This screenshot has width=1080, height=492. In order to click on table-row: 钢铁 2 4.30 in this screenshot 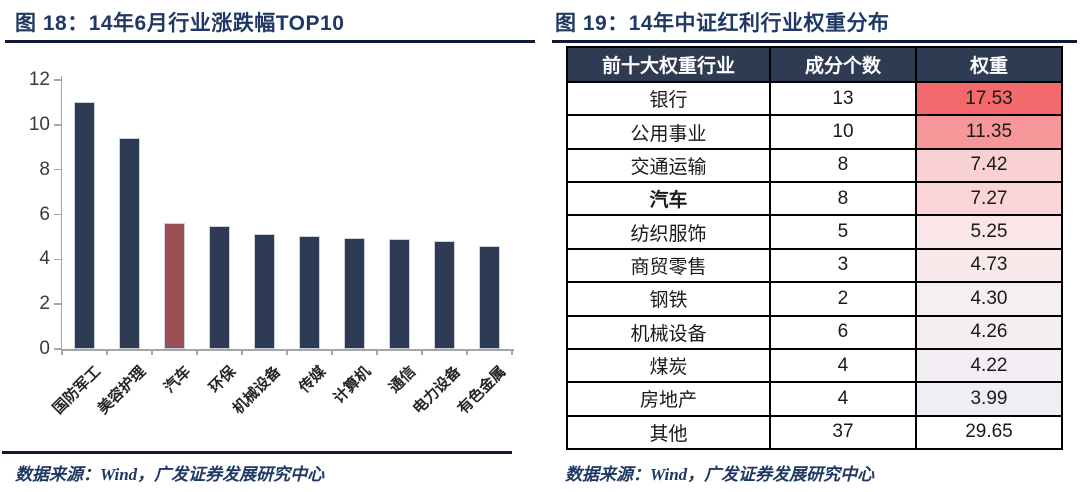, I will do `click(815, 299)`.